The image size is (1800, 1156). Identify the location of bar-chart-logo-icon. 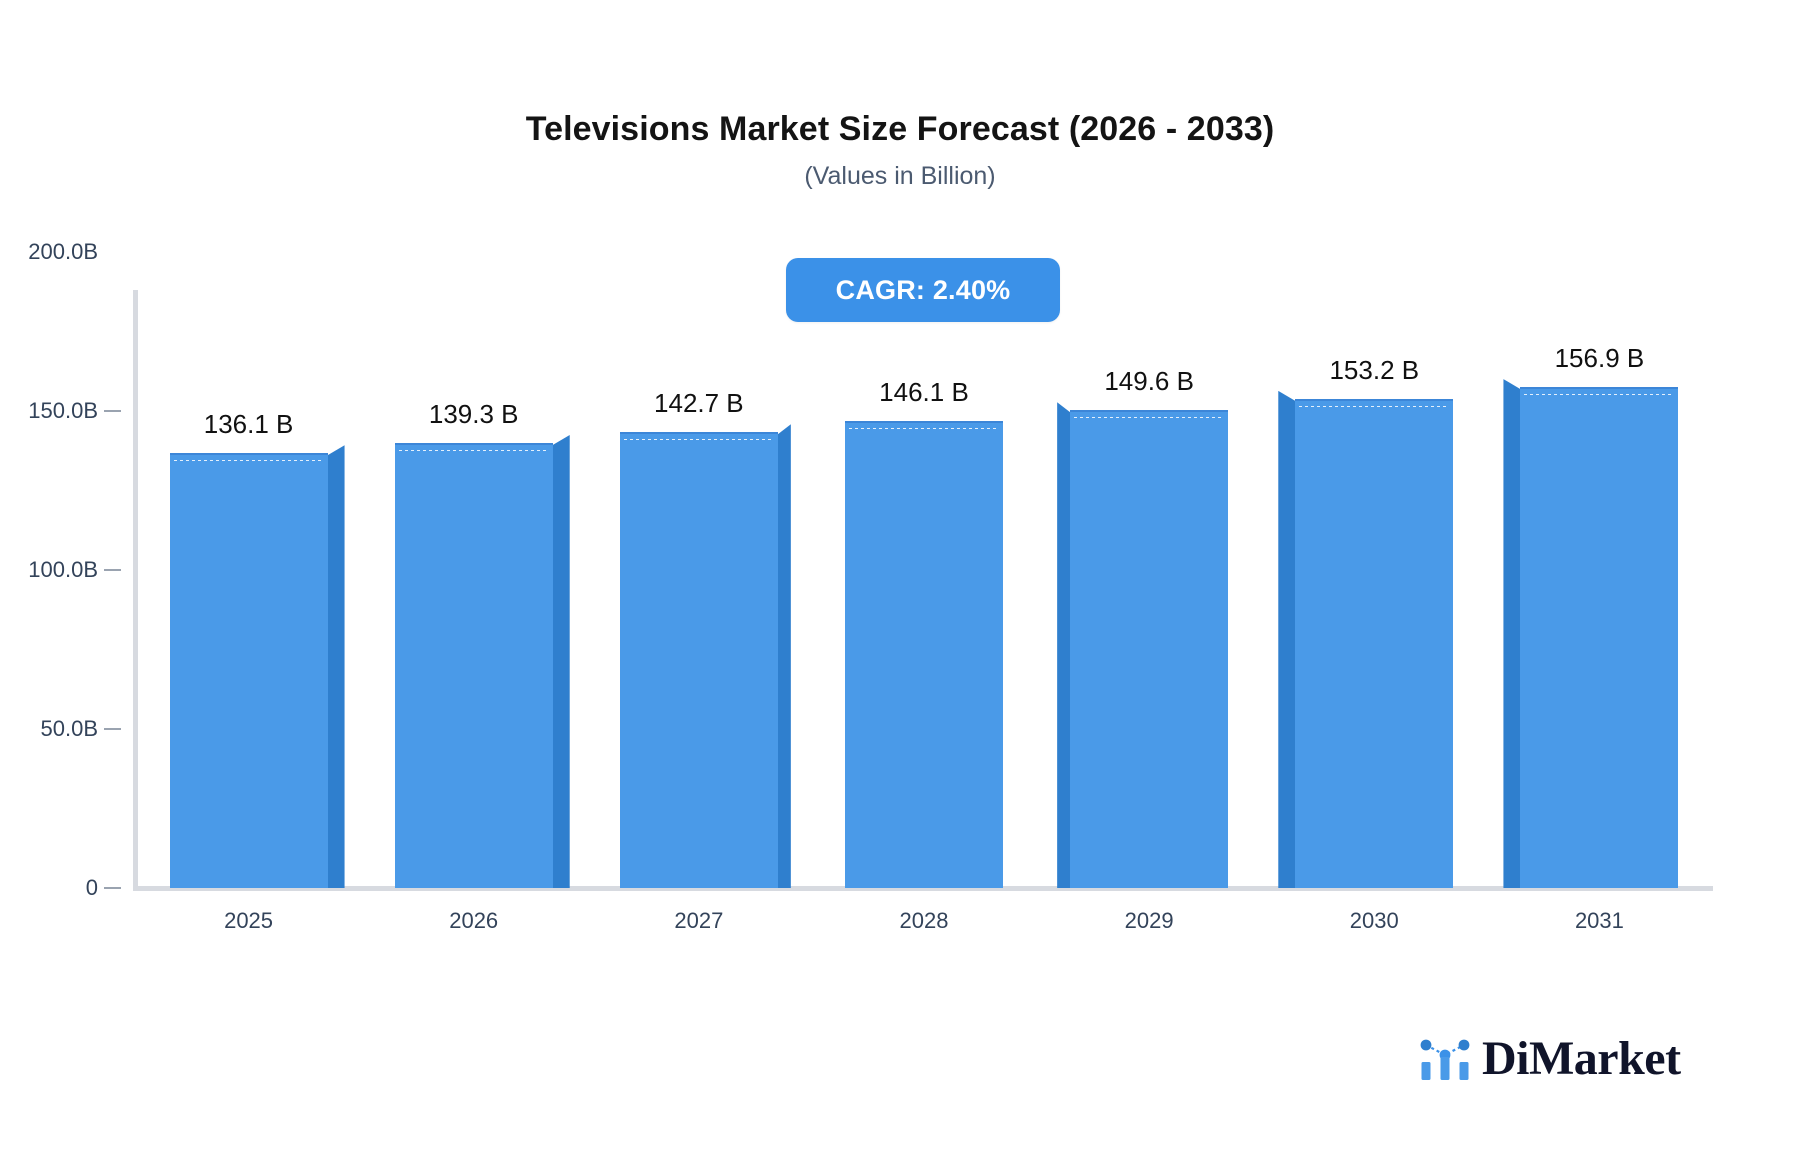
(1445, 1059).